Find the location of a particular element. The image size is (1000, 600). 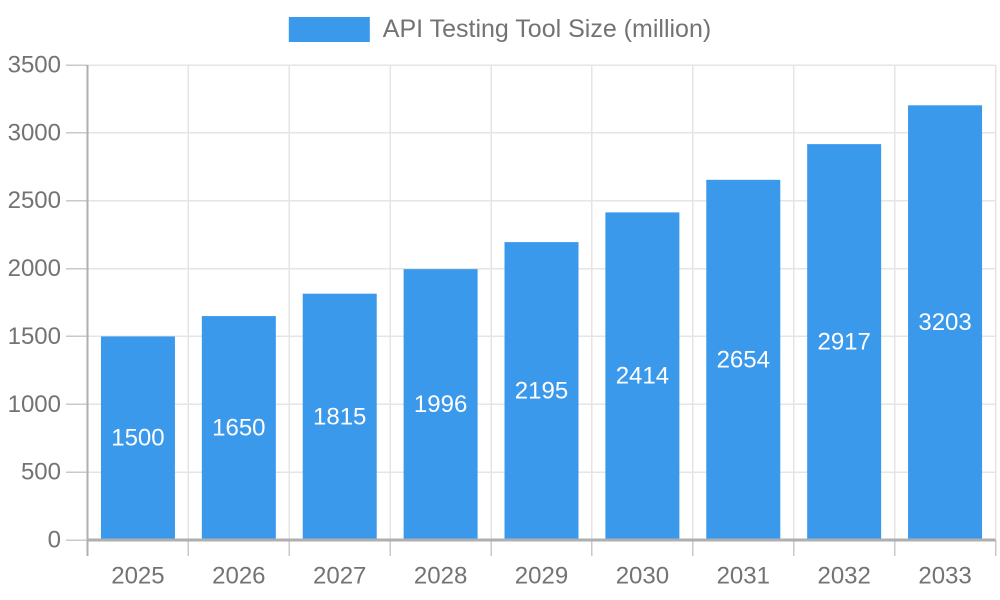

bar-2025 is located at coordinates (137, 438).